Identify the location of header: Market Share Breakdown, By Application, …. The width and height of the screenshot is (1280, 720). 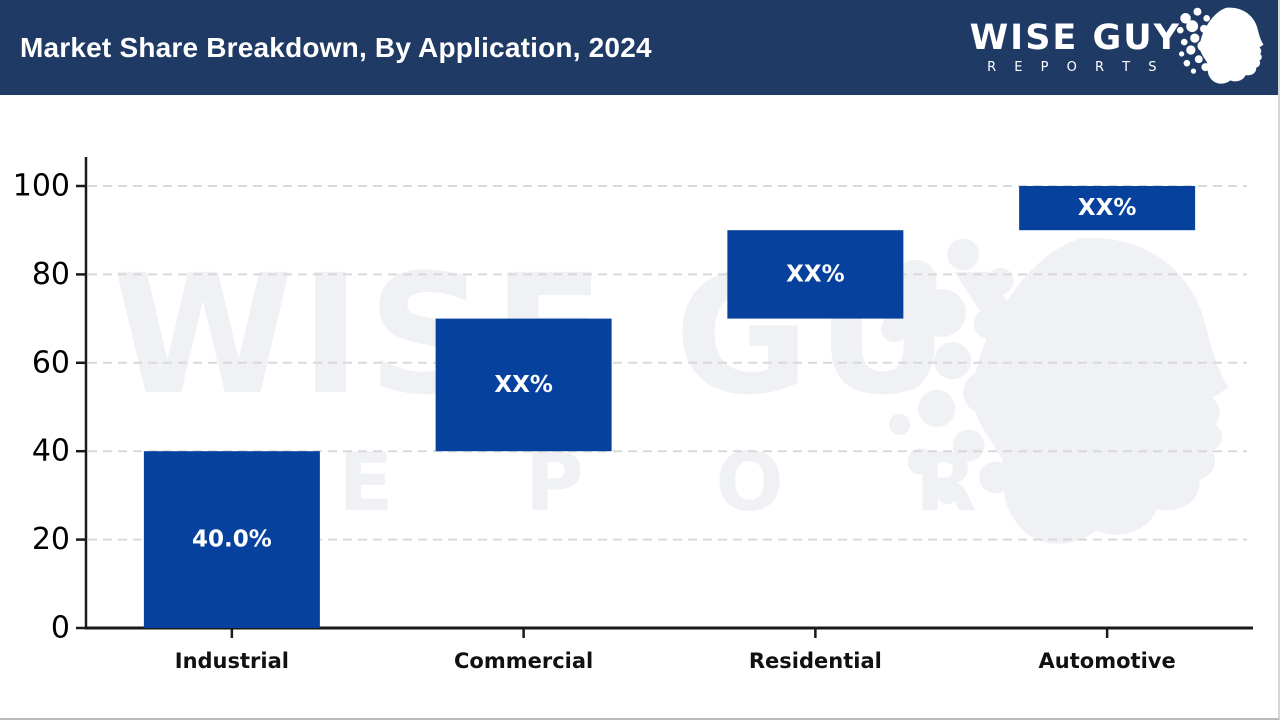
(639, 47).